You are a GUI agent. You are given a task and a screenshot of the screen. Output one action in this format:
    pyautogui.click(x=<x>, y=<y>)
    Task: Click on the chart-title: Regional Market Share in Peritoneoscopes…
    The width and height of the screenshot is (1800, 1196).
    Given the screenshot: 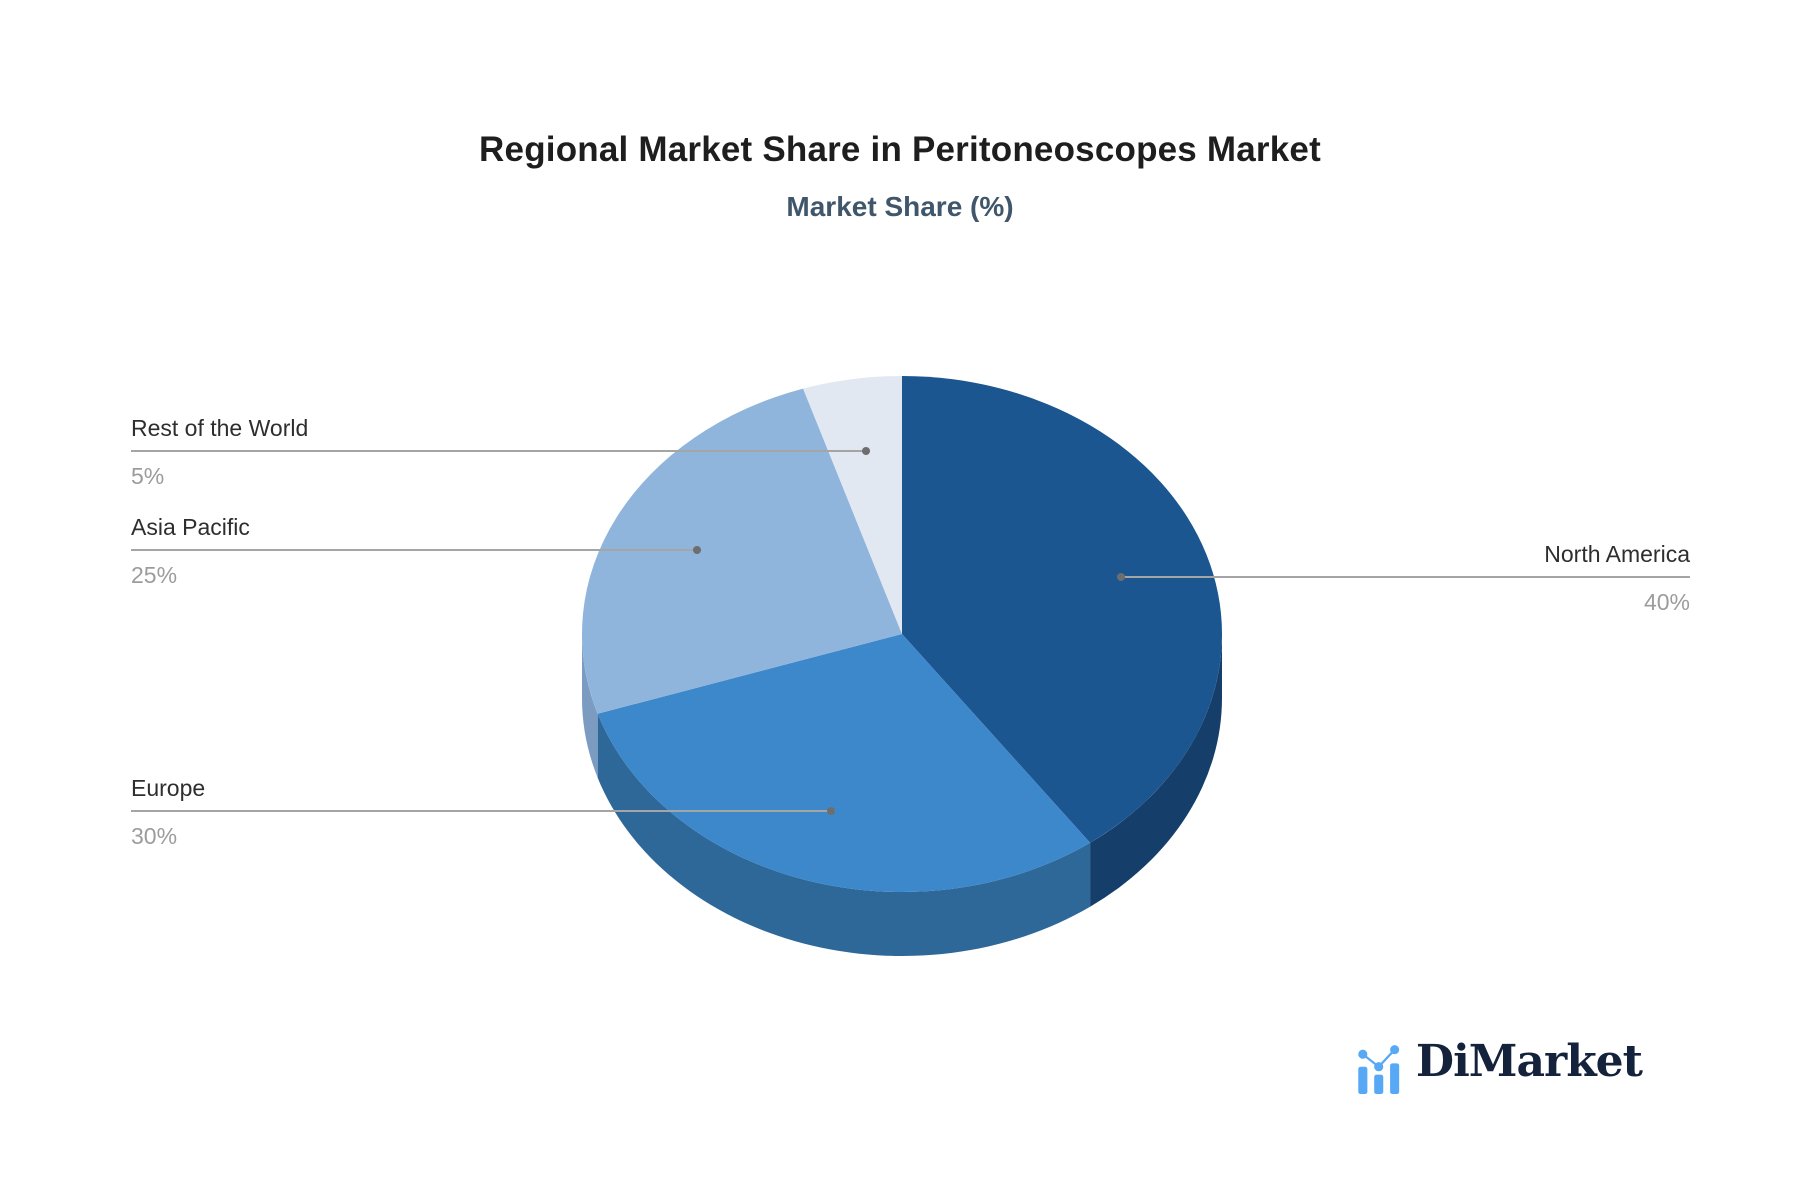 What is the action you would take?
    pyautogui.click(x=900, y=149)
    